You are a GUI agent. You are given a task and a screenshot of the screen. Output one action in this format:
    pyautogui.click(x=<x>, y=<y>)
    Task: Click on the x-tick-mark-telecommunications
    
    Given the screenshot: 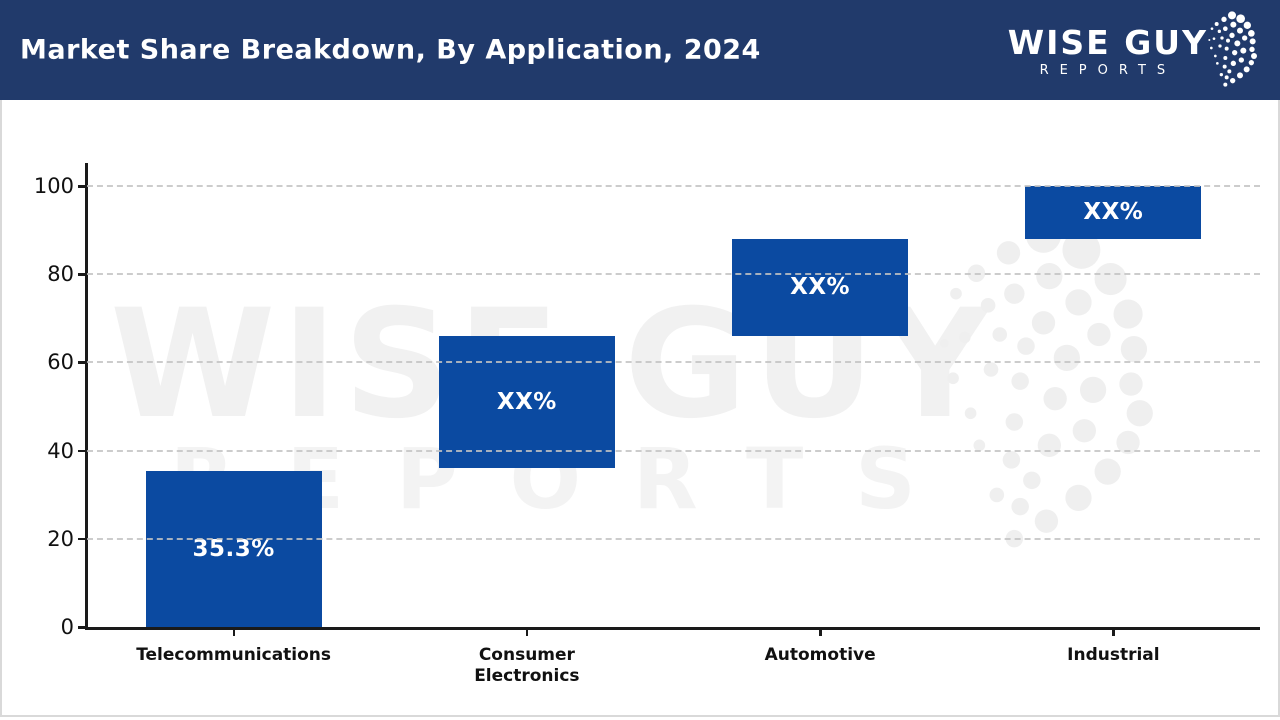 What is the action you would take?
    pyautogui.click(x=234, y=632)
    